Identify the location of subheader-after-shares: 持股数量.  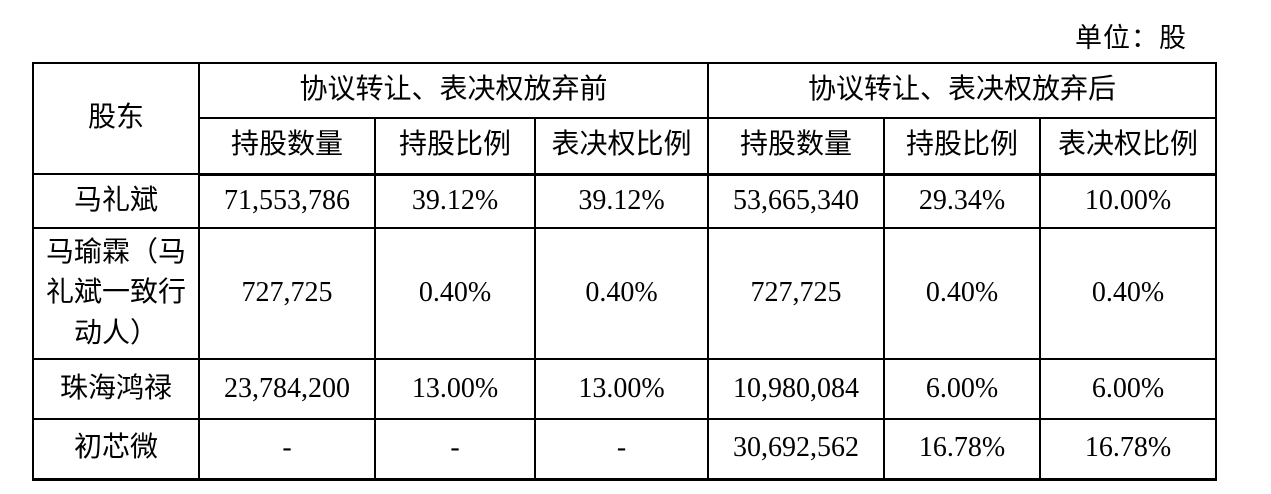
(796, 146).